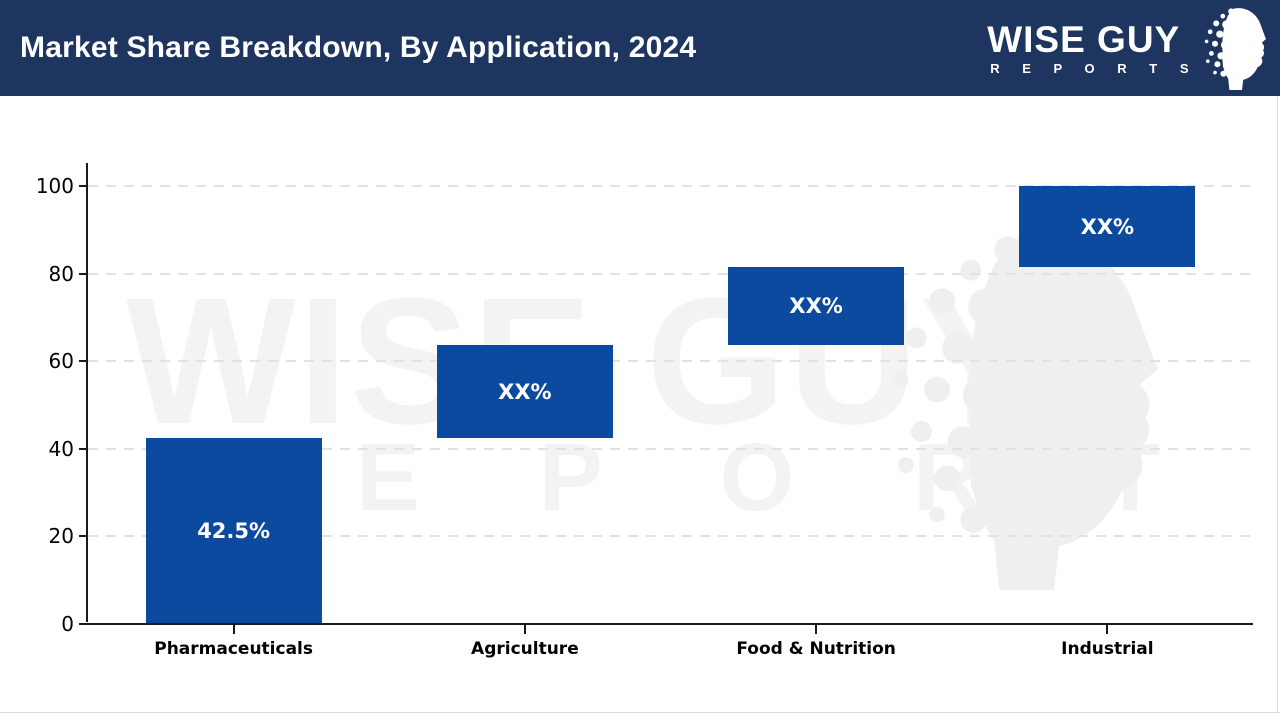  I want to click on frame-bottom-border, so click(640, 712).